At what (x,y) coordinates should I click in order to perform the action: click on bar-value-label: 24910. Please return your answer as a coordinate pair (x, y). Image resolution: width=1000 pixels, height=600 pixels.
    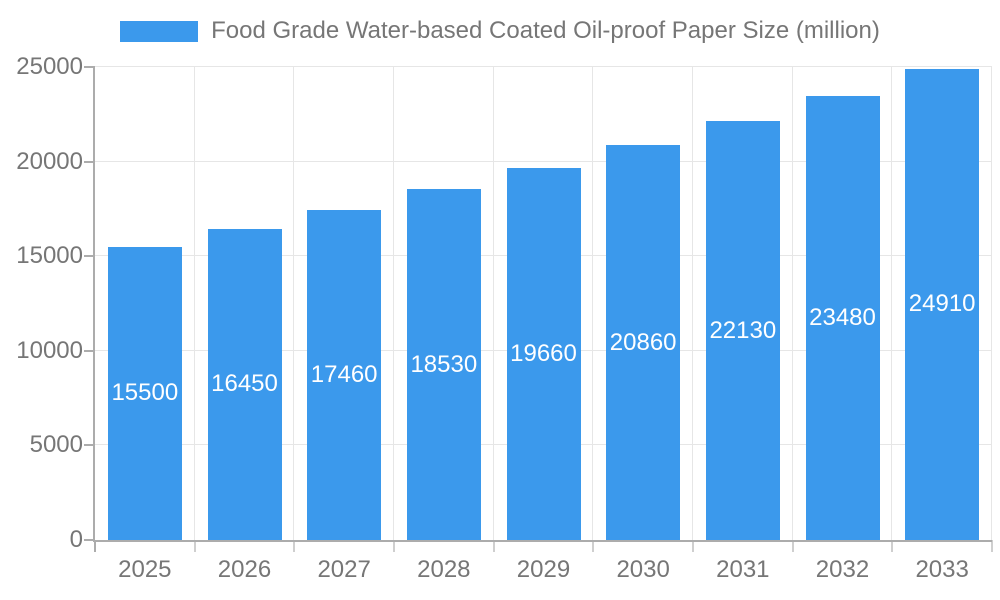
    Looking at the image, I should click on (942, 304).